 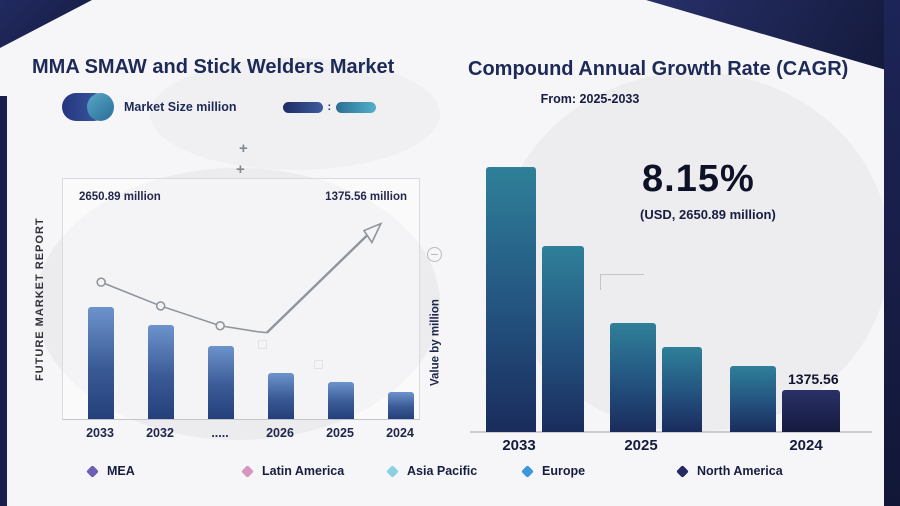 What do you see at coordinates (356, 107) in the screenshot?
I see `legend-pill-teal` at bounding box center [356, 107].